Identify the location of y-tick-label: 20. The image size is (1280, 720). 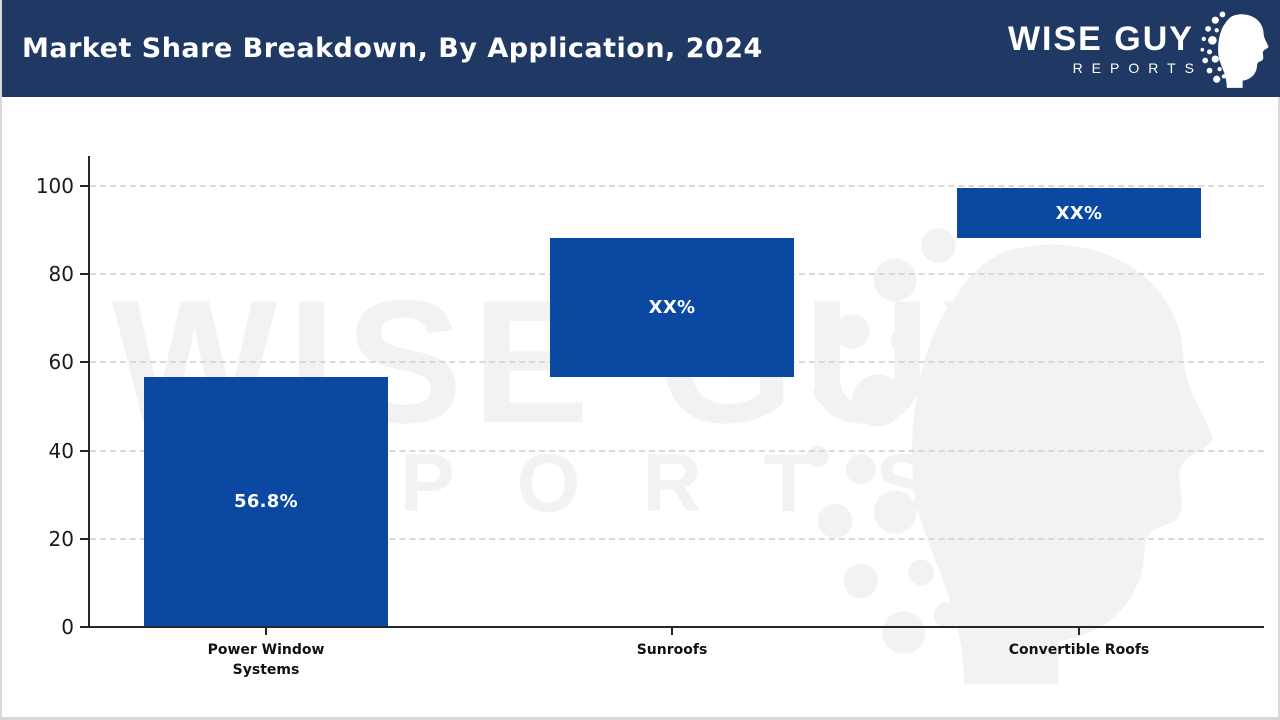
(61, 538).